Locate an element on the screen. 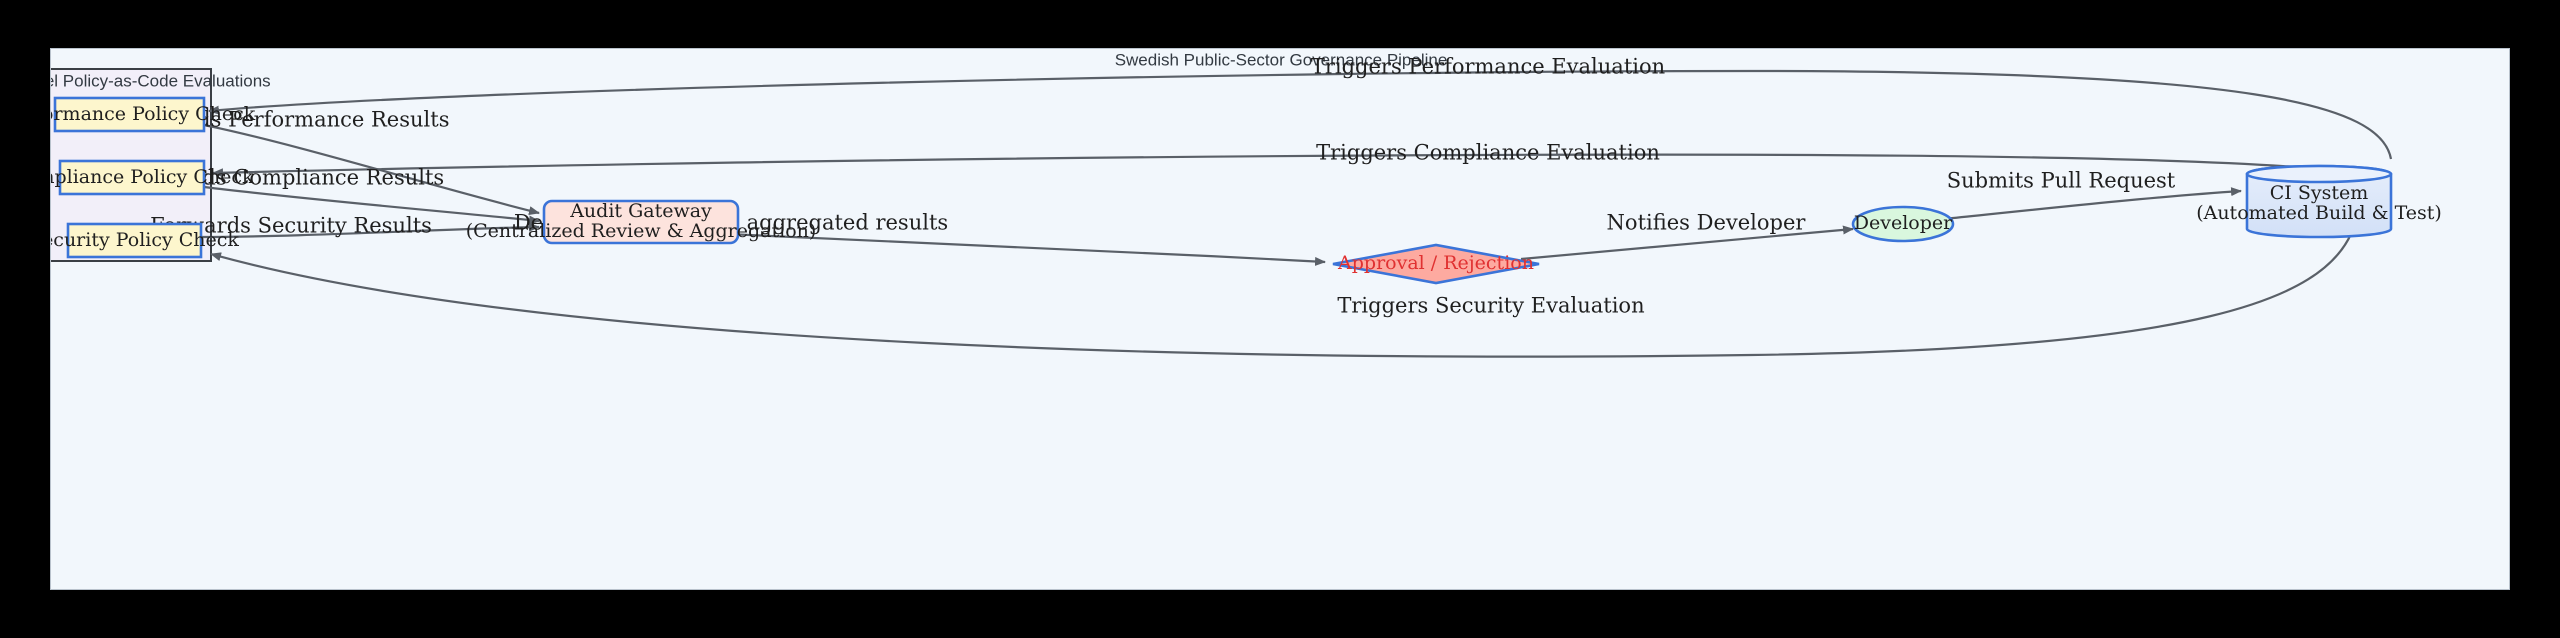 This screenshot has height=638, width=2560. node-approval-rejection: Approval / Rejection is located at coordinates (1436, 264).